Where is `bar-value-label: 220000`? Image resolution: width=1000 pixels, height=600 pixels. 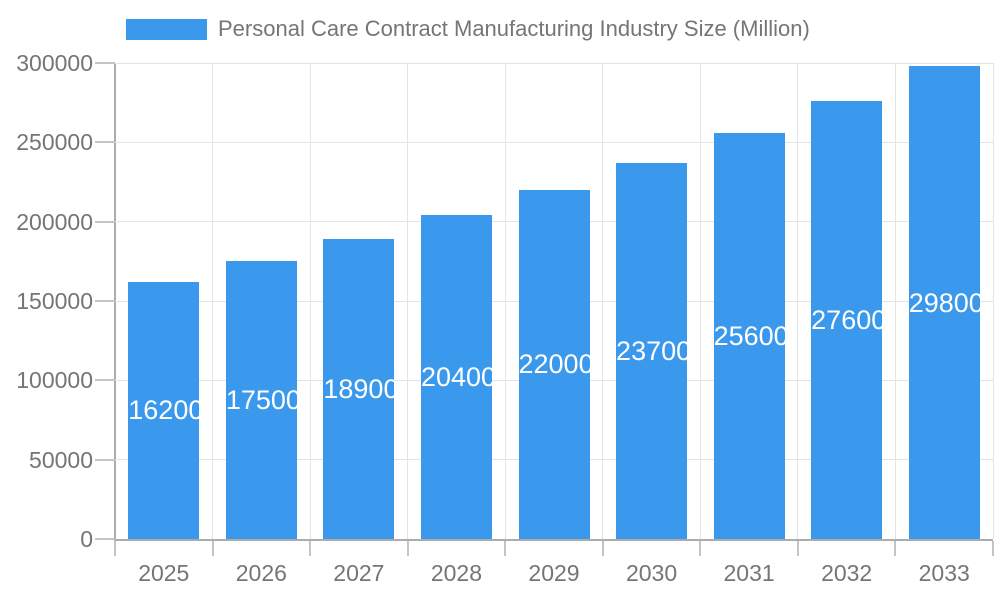
bar-value-label: 220000 is located at coordinates (554, 364).